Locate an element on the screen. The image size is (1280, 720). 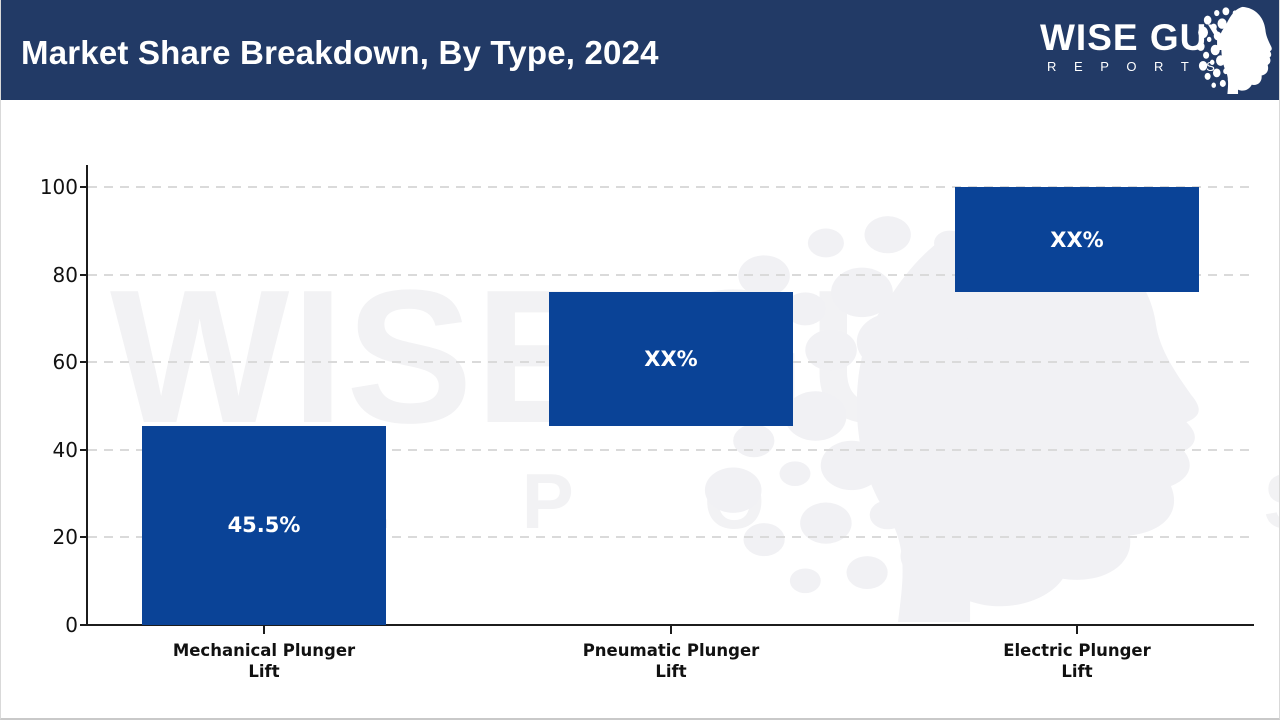
y-tick-label: 20 is located at coordinates (65, 537).